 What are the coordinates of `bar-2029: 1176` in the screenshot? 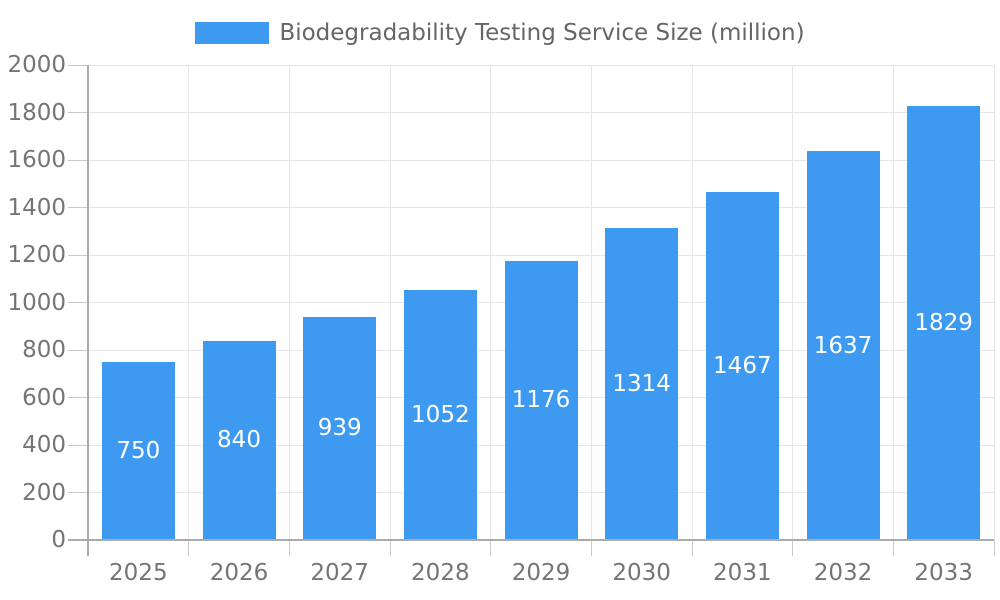 It's located at (541, 400).